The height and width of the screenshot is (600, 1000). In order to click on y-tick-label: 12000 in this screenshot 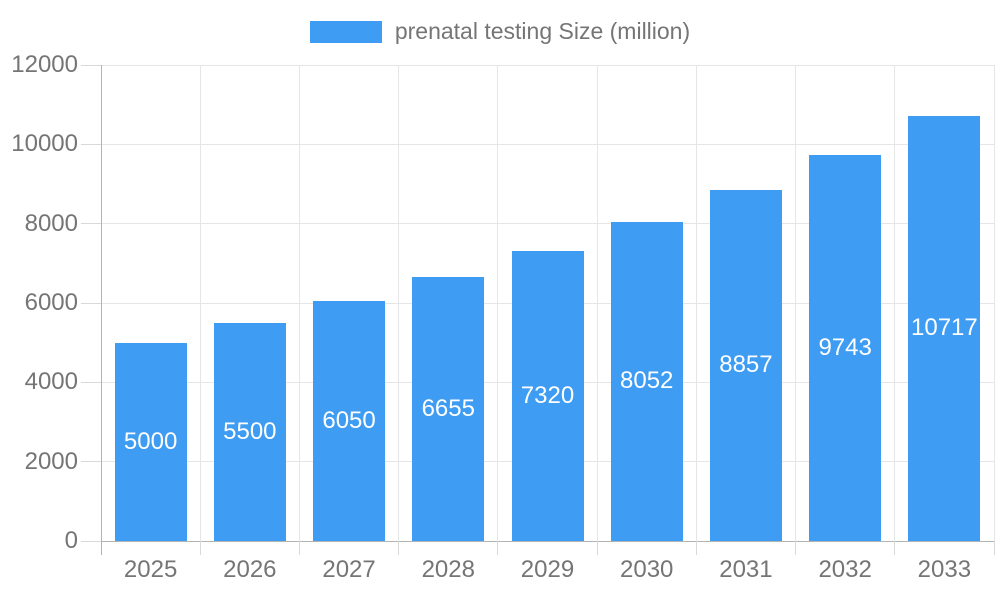, I will do `click(44, 64)`.